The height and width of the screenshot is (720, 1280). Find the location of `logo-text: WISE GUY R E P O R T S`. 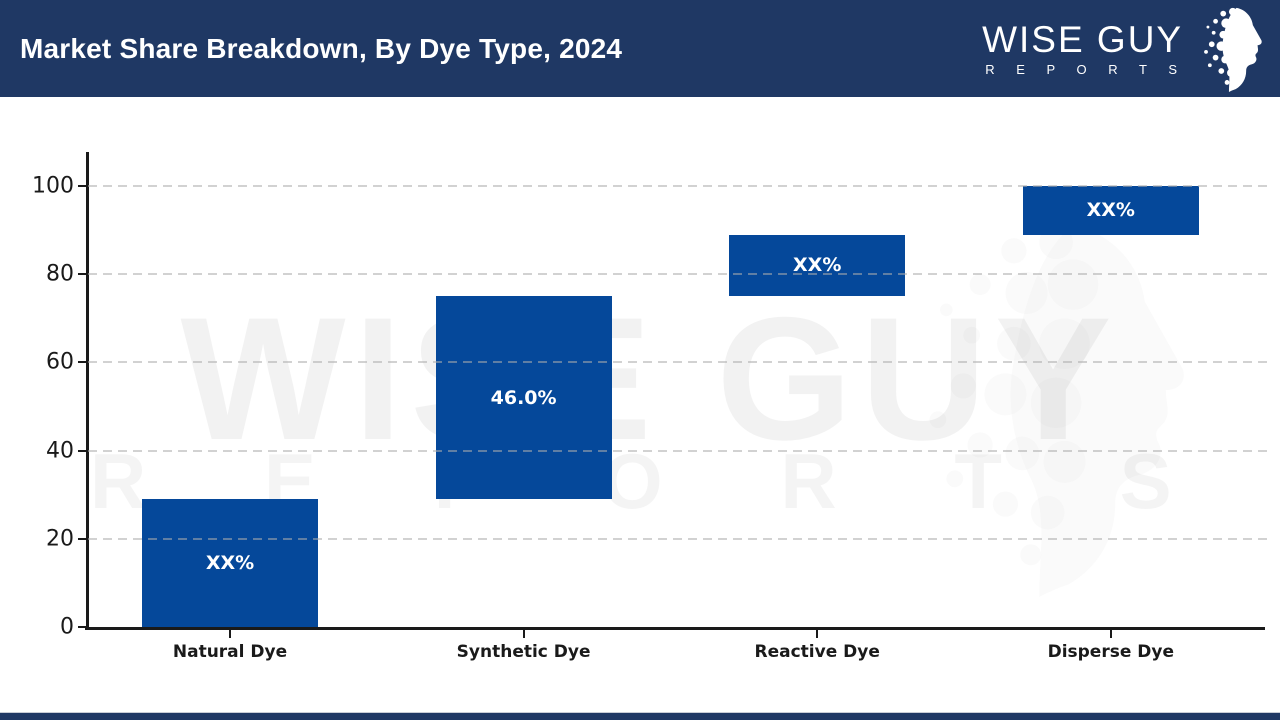

logo-text: WISE GUY R E P O R T S is located at coordinates (1082, 48).